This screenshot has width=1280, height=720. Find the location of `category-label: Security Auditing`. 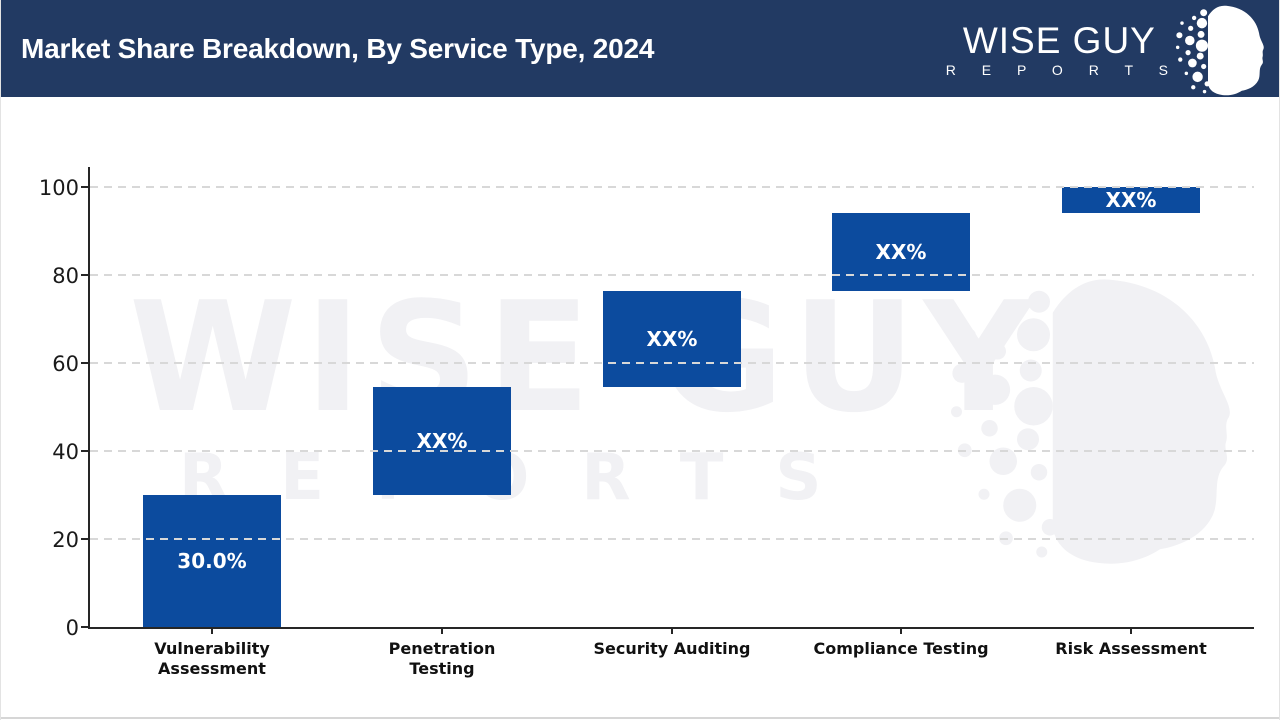

category-label: Security Auditing is located at coordinates (672, 649).